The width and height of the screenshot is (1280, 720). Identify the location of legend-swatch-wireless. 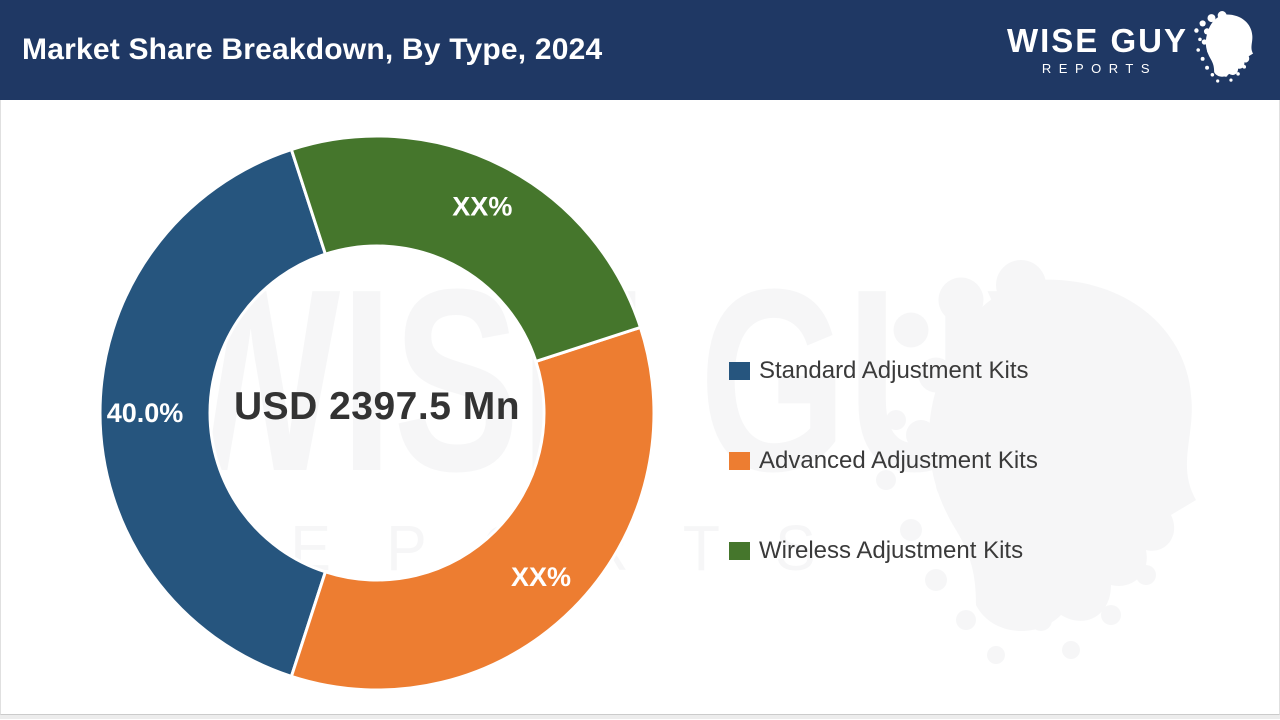
(739, 551).